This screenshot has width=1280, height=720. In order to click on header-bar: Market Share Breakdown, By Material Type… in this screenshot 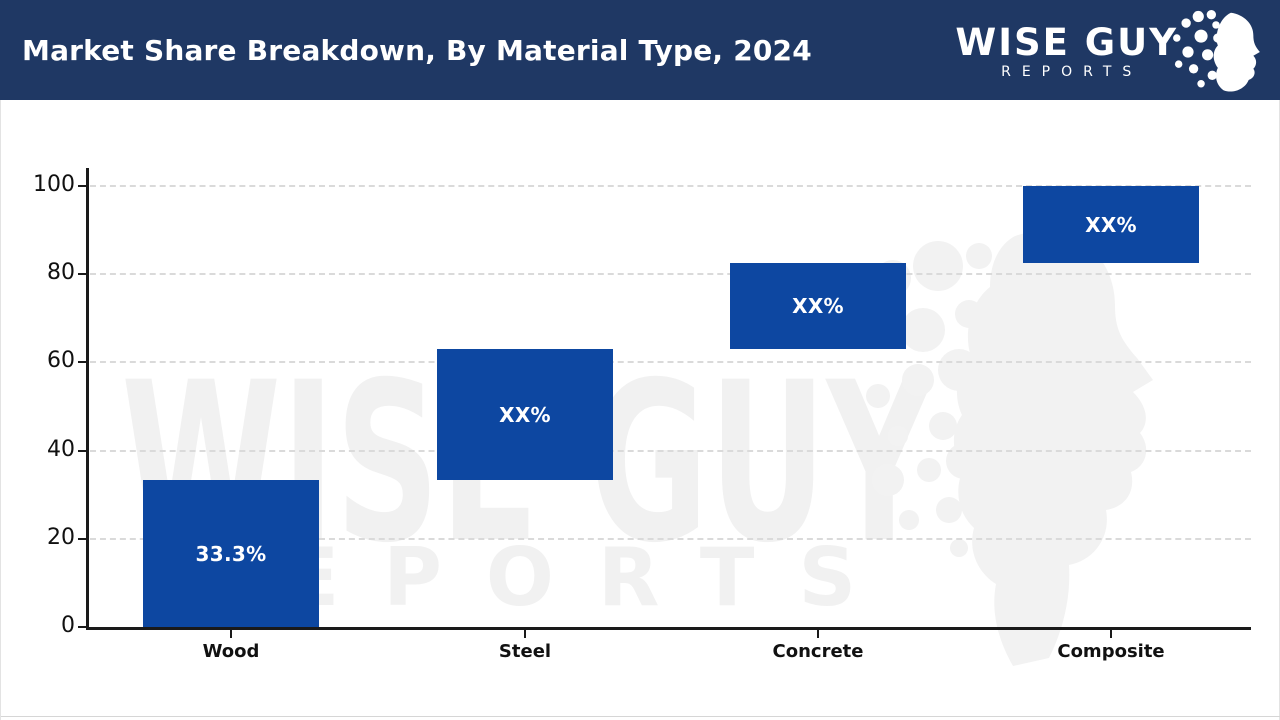, I will do `click(640, 50)`.